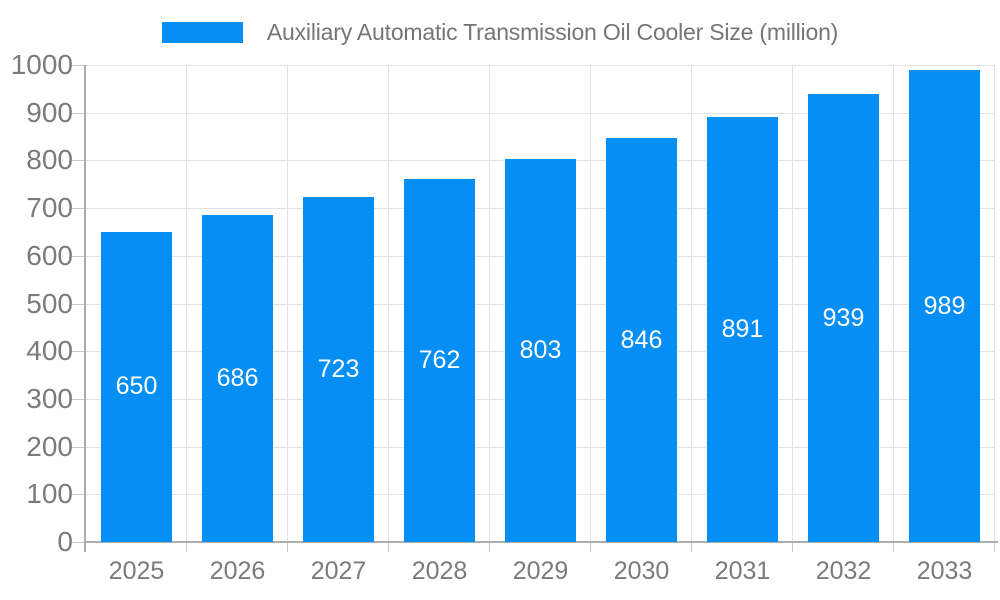 The height and width of the screenshot is (600, 1000). Describe the element at coordinates (202, 32) in the screenshot. I see `legend-swatch` at that location.